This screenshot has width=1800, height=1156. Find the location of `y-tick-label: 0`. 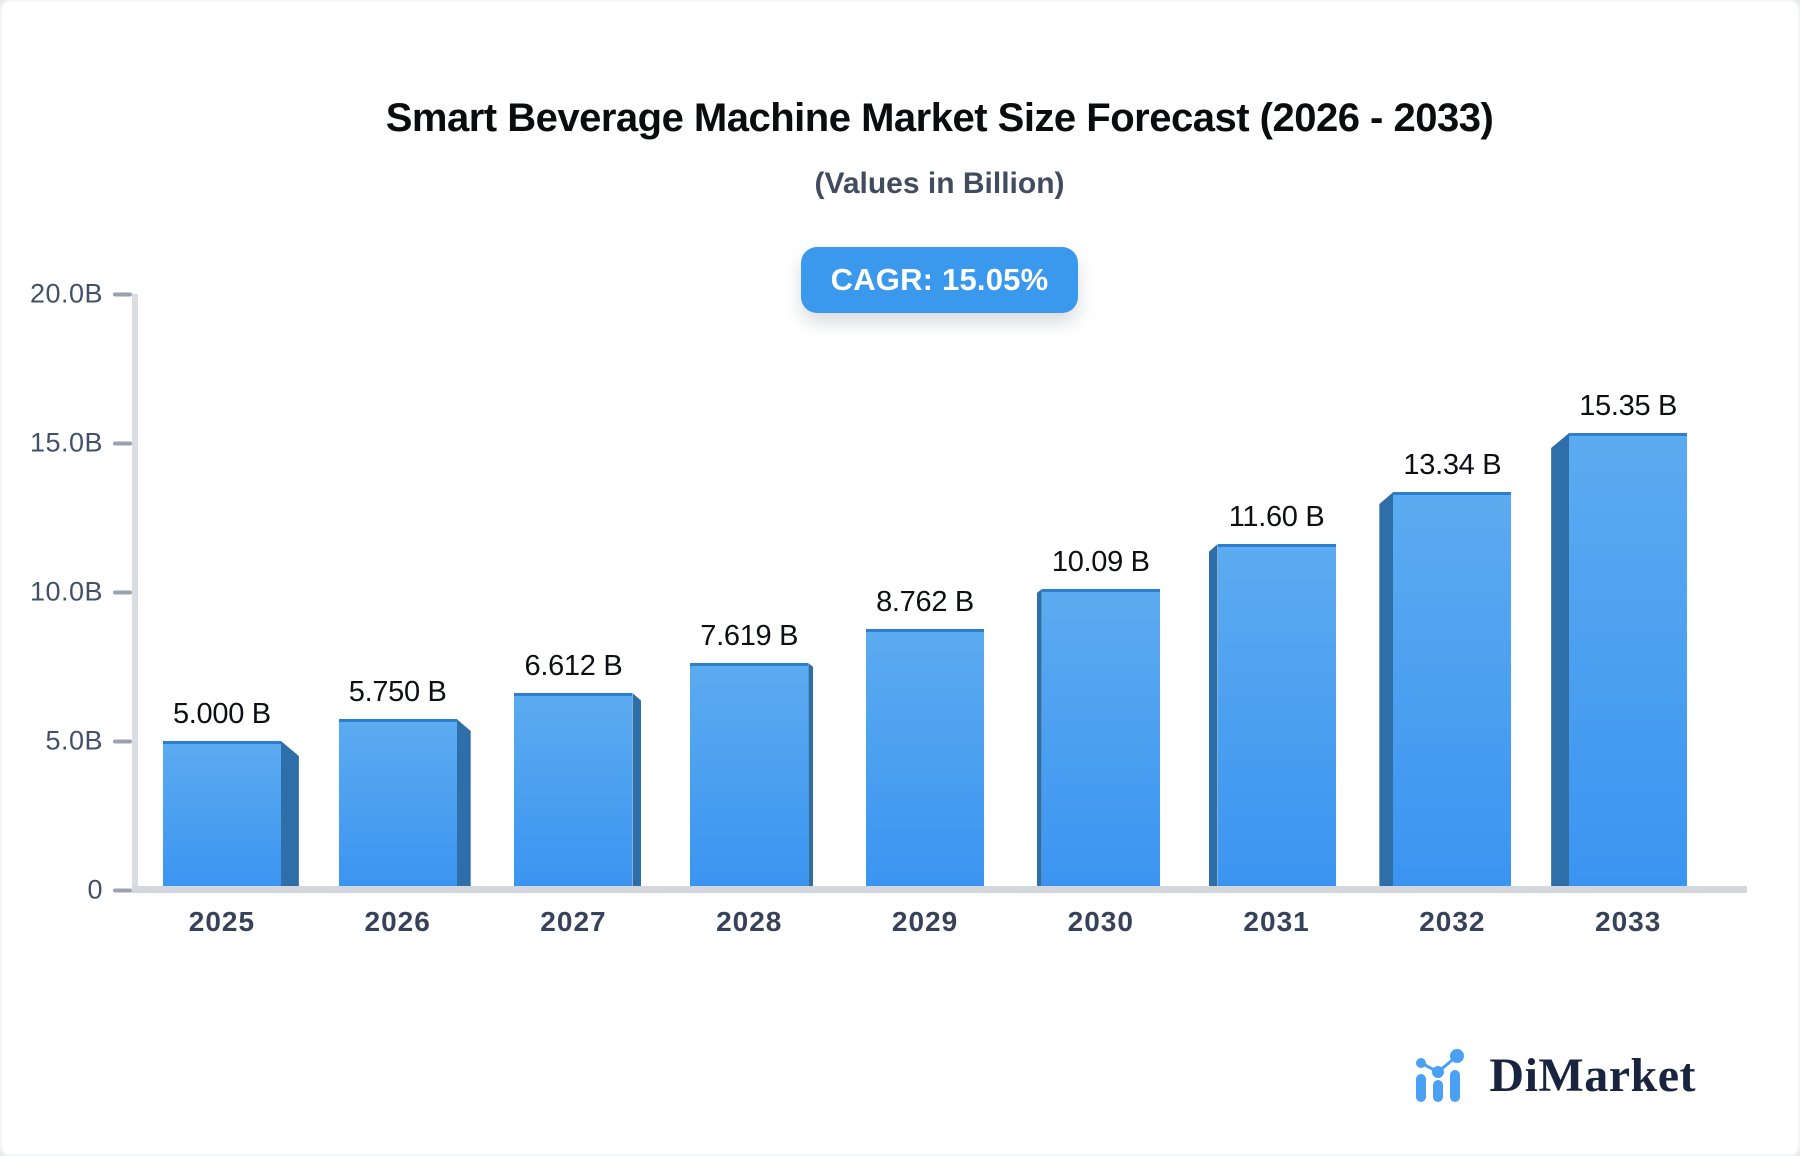

y-tick-label: 0 is located at coordinates (95, 889).